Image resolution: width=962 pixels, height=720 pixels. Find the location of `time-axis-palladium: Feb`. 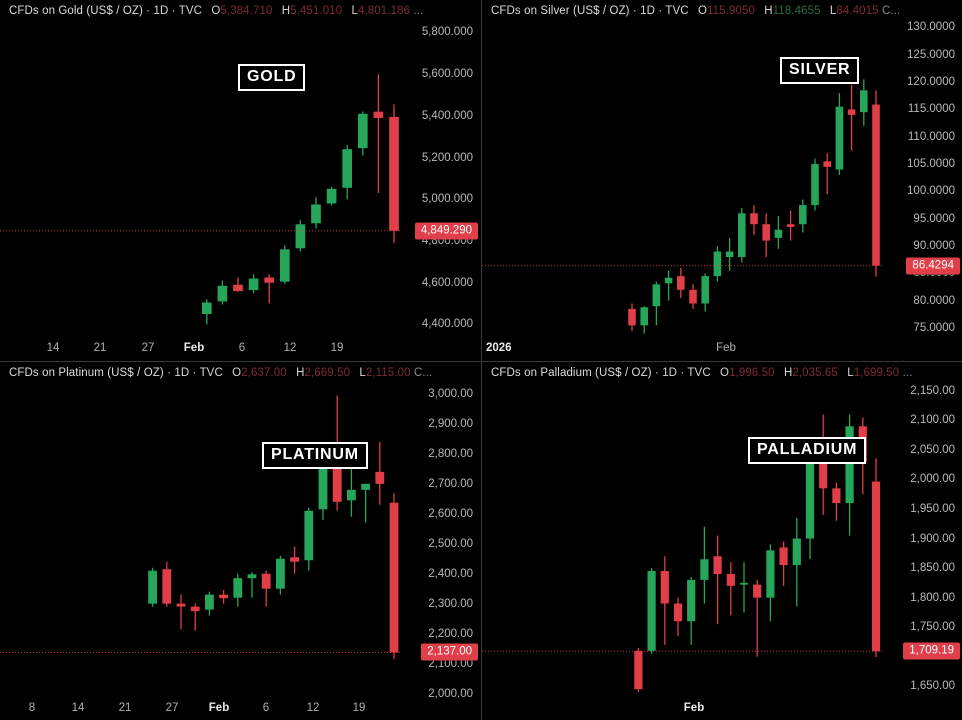

time-axis-palladium: Feb is located at coordinates (682, 709).